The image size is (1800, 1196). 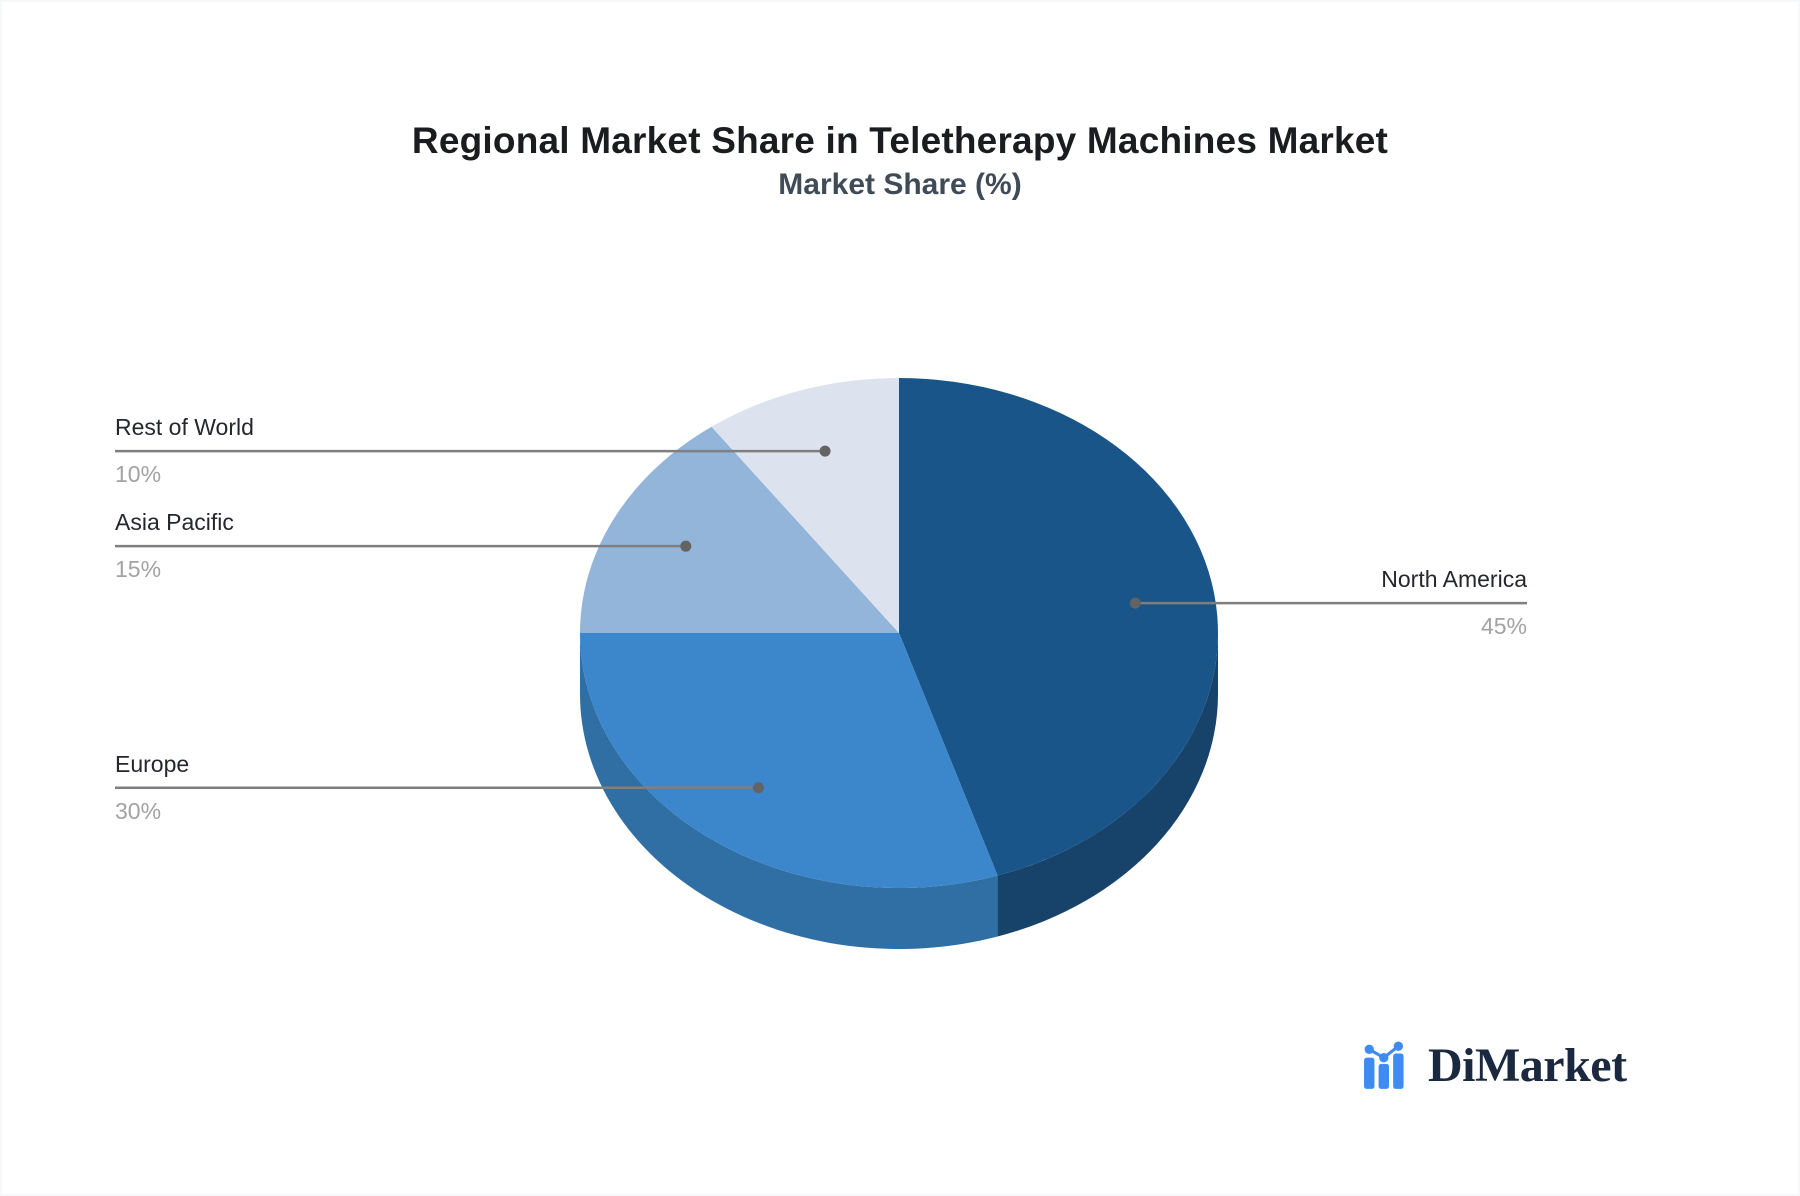 What do you see at coordinates (1059, 627) in the screenshot?
I see `pie-slice-north-america` at bounding box center [1059, 627].